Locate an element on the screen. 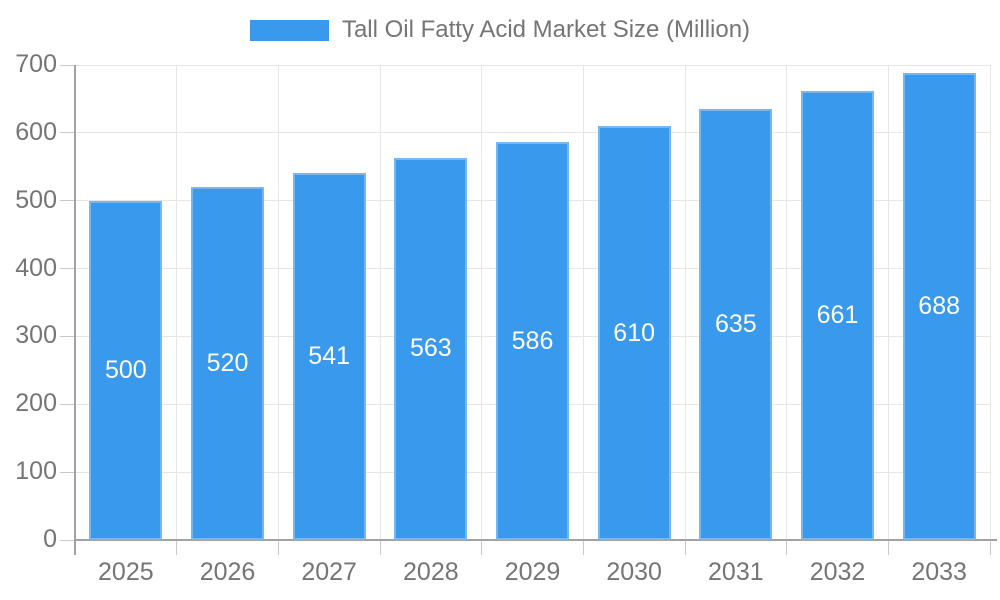 Image resolution: width=1000 pixels, height=600 pixels. bar-value-label: 500 is located at coordinates (125, 369).